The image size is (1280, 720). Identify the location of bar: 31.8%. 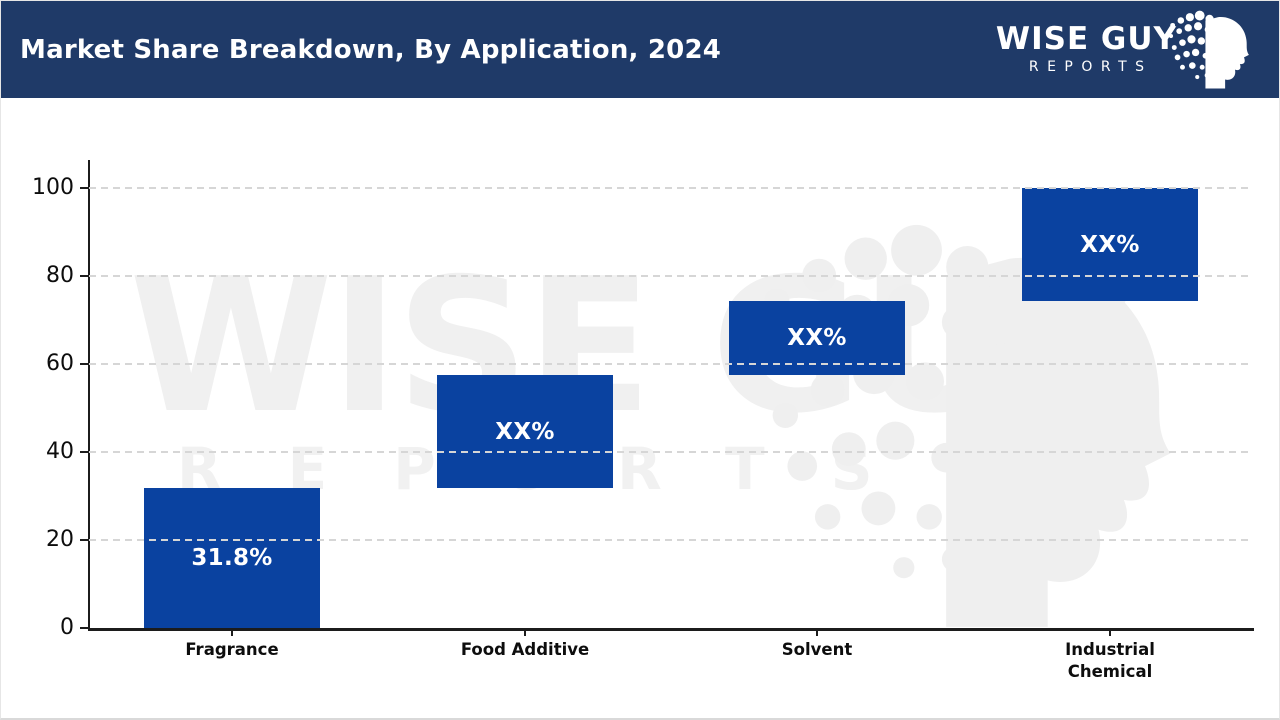
(232, 558).